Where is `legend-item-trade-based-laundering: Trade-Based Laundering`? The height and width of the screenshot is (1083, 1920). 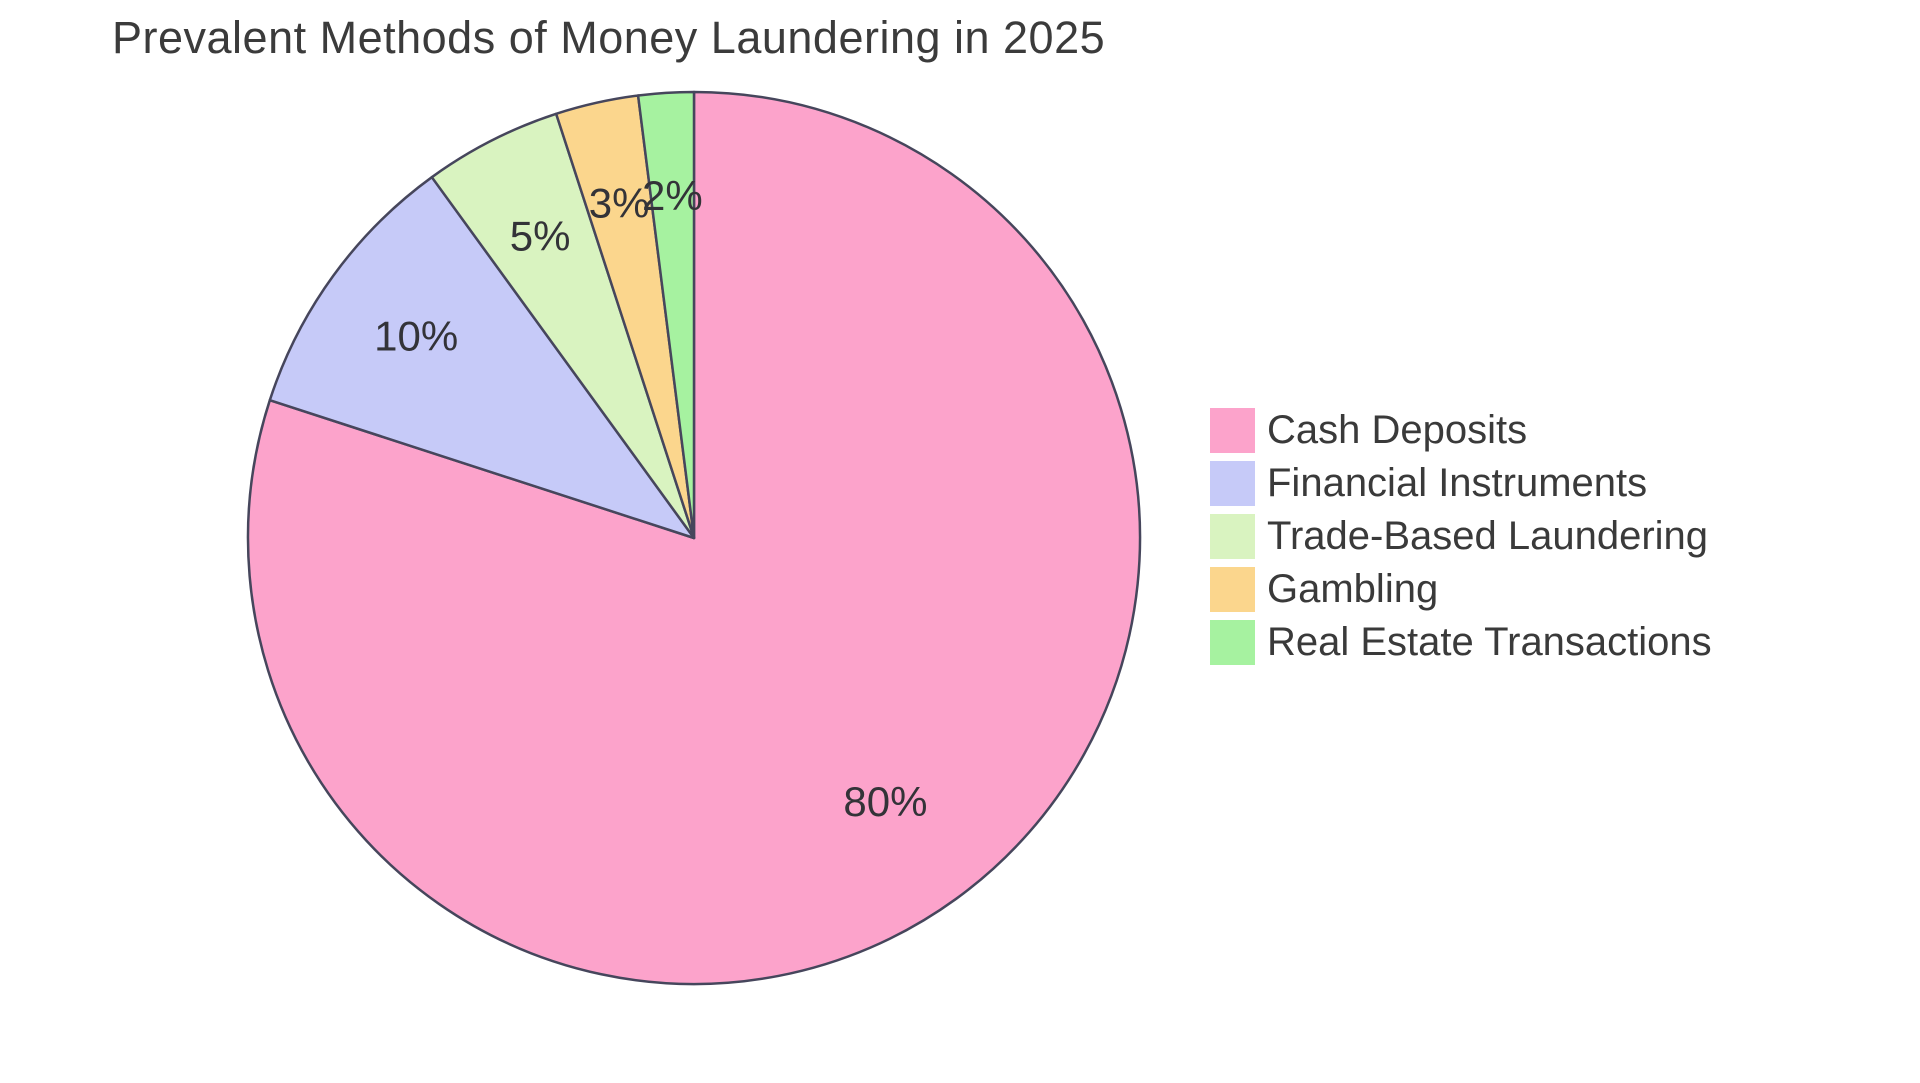 legend-item-trade-based-laundering: Trade-Based Laundering is located at coordinates (1461, 536).